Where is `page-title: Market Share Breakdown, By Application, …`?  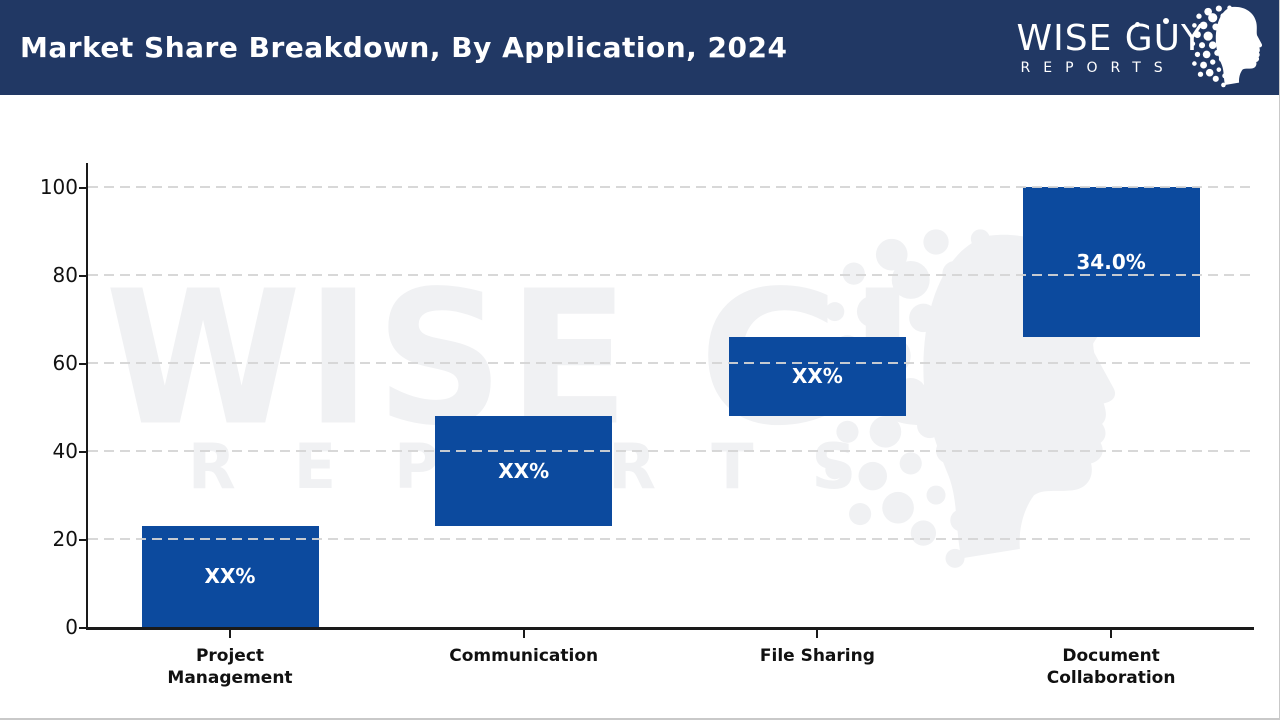
page-title: Market Share Breakdown, By Application, … is located at coordinates (404, 47).